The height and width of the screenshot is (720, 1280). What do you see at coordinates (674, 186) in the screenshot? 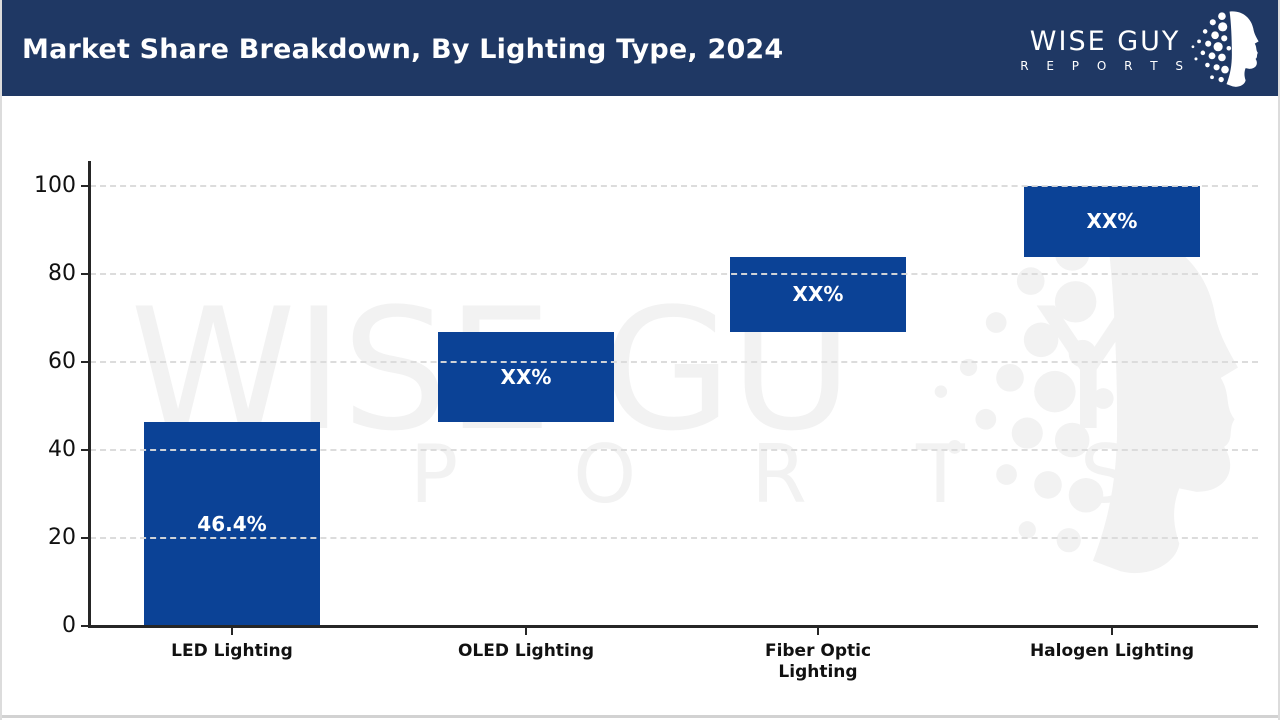
I see `gridline-y100` at bounding box center [674, 186].